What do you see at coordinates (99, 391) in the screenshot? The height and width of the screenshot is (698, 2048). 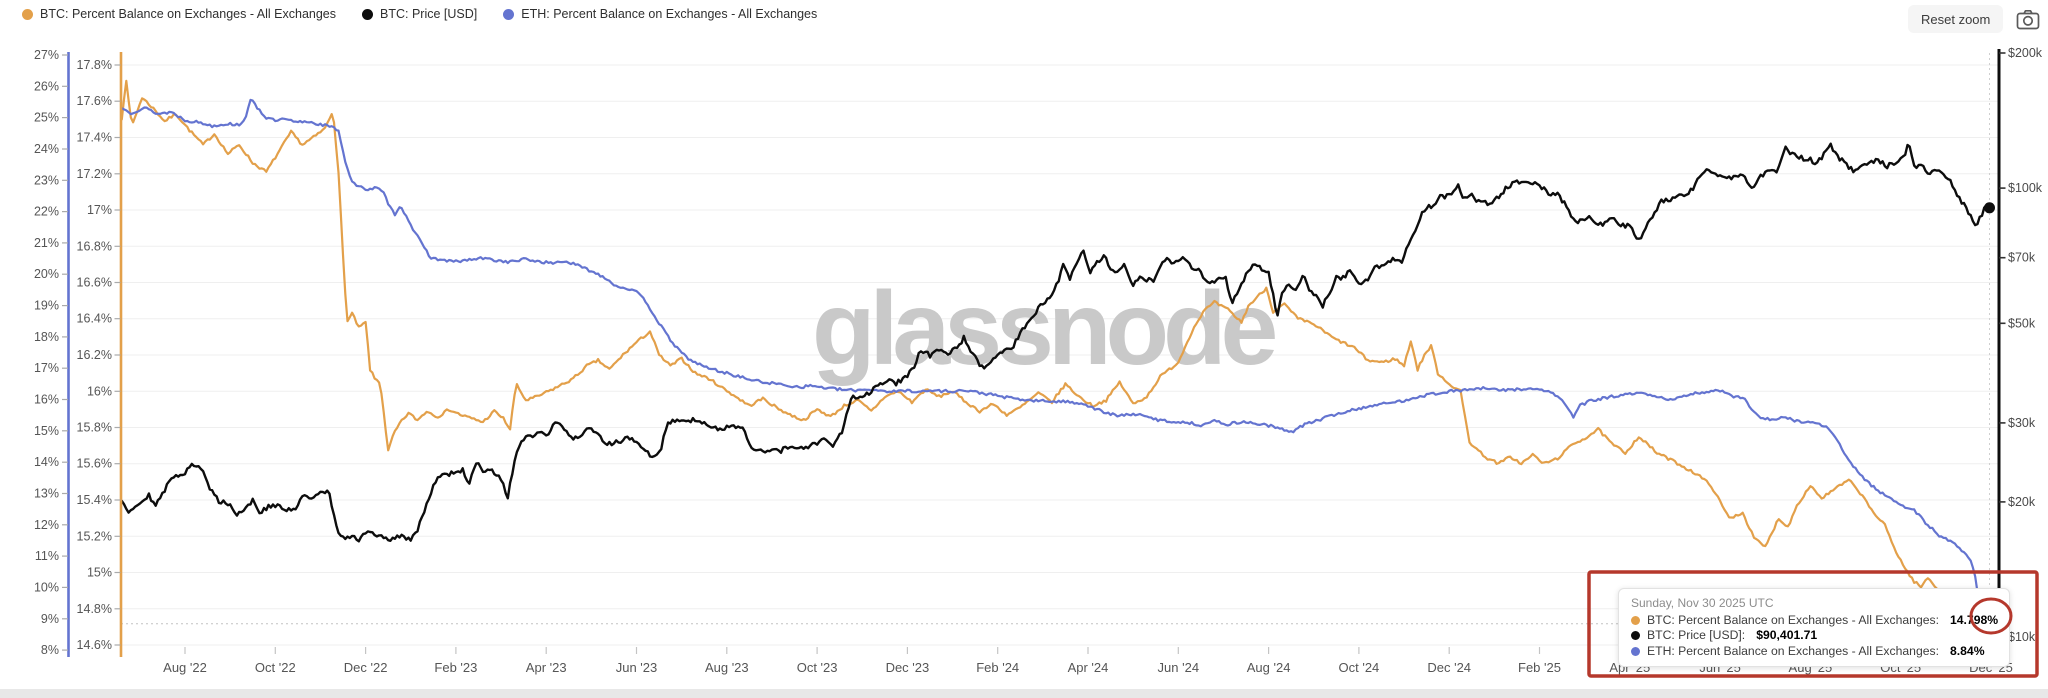 I see `btc-balance-axis-tick-label: 16%` at bounding box center [99, 391].